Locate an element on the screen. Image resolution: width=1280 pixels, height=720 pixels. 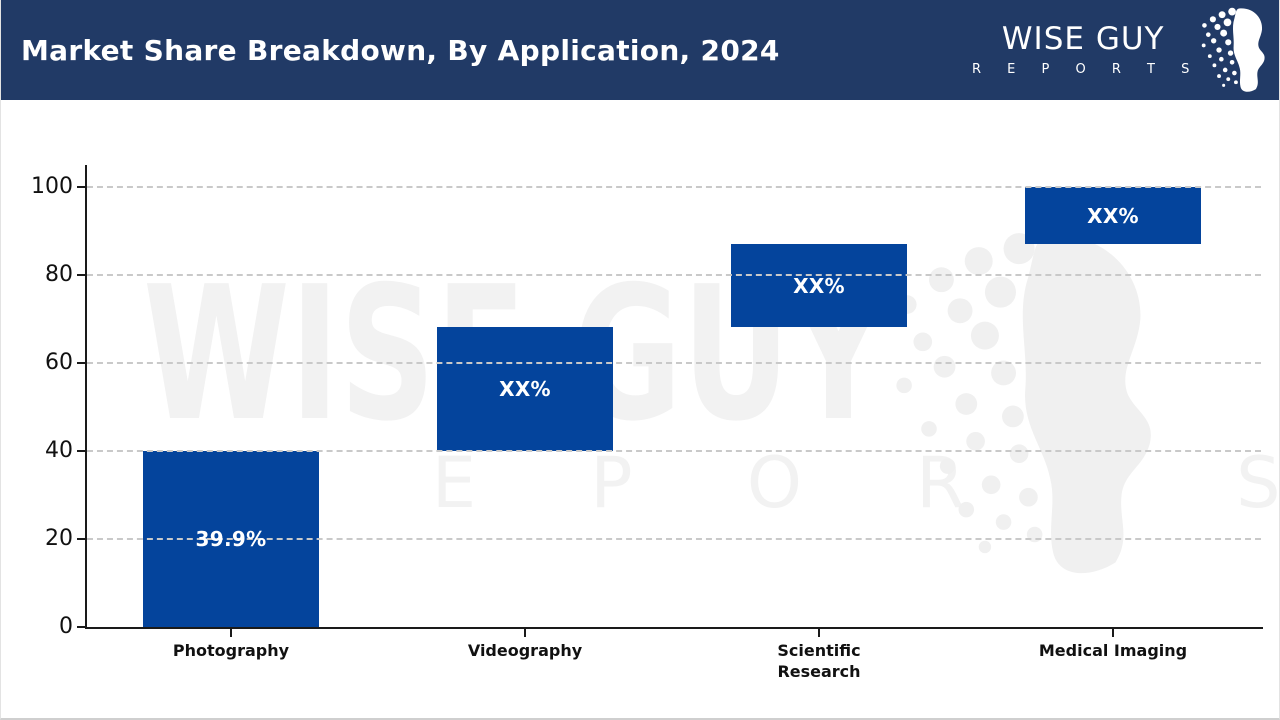
x-tick-label: Videography is located at coordinates (525, 650).